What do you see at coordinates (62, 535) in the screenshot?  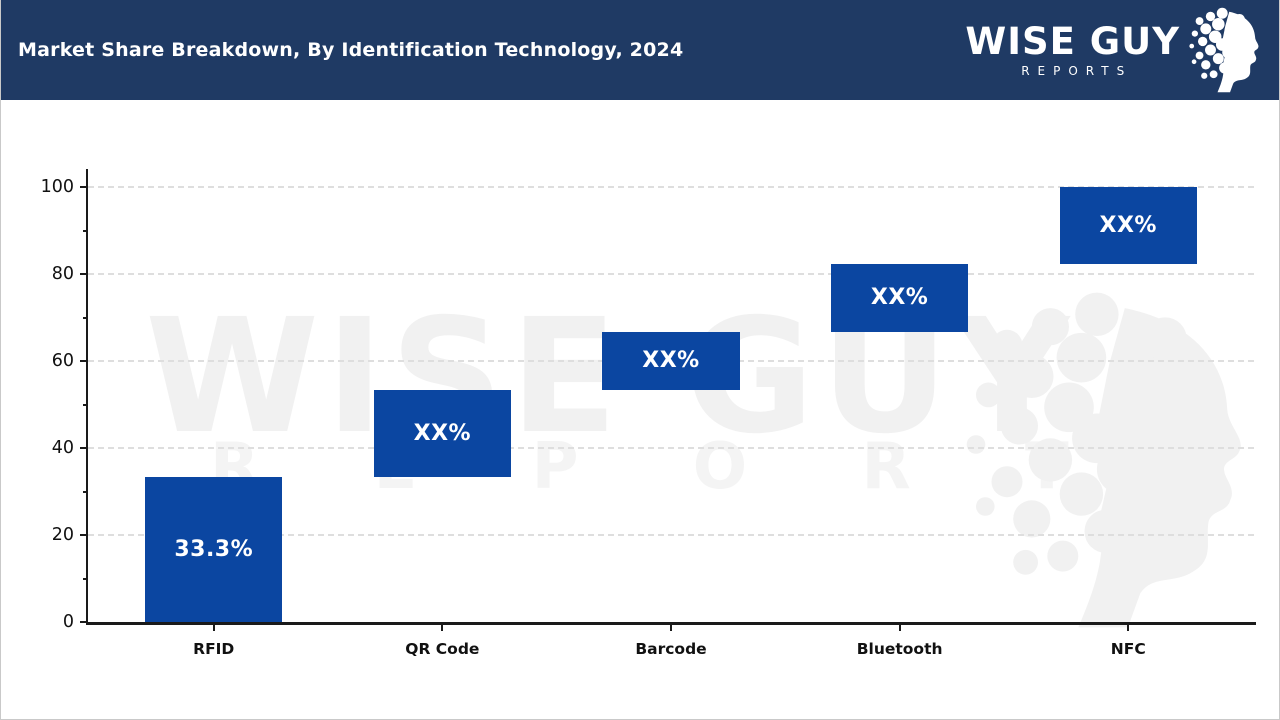 I see `y-tick-label: 20` at bounding box center [62, 535].